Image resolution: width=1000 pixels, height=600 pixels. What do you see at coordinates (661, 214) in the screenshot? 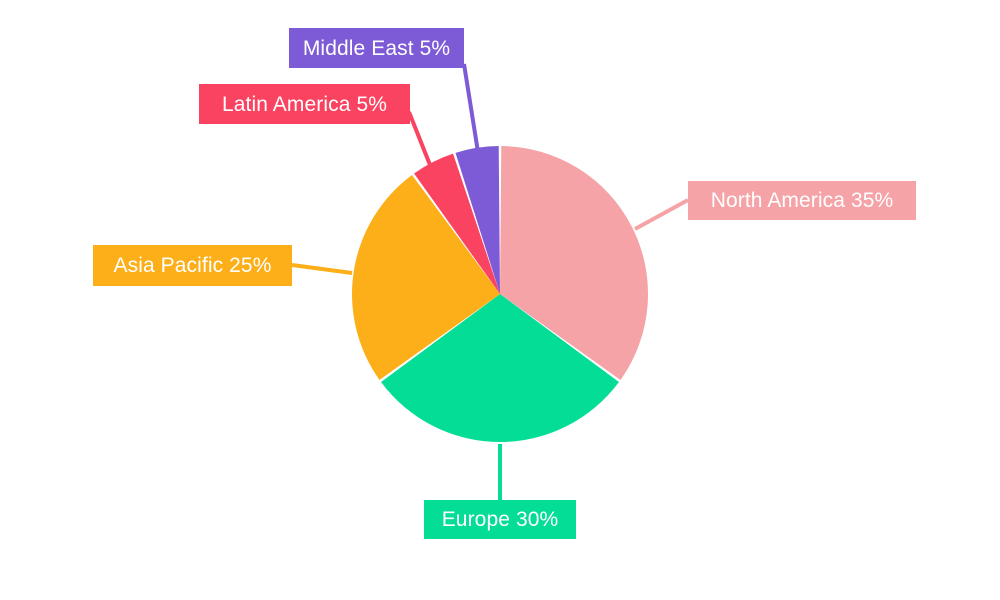
I see `leader-line-north-america` at bounding box center [661, 214].